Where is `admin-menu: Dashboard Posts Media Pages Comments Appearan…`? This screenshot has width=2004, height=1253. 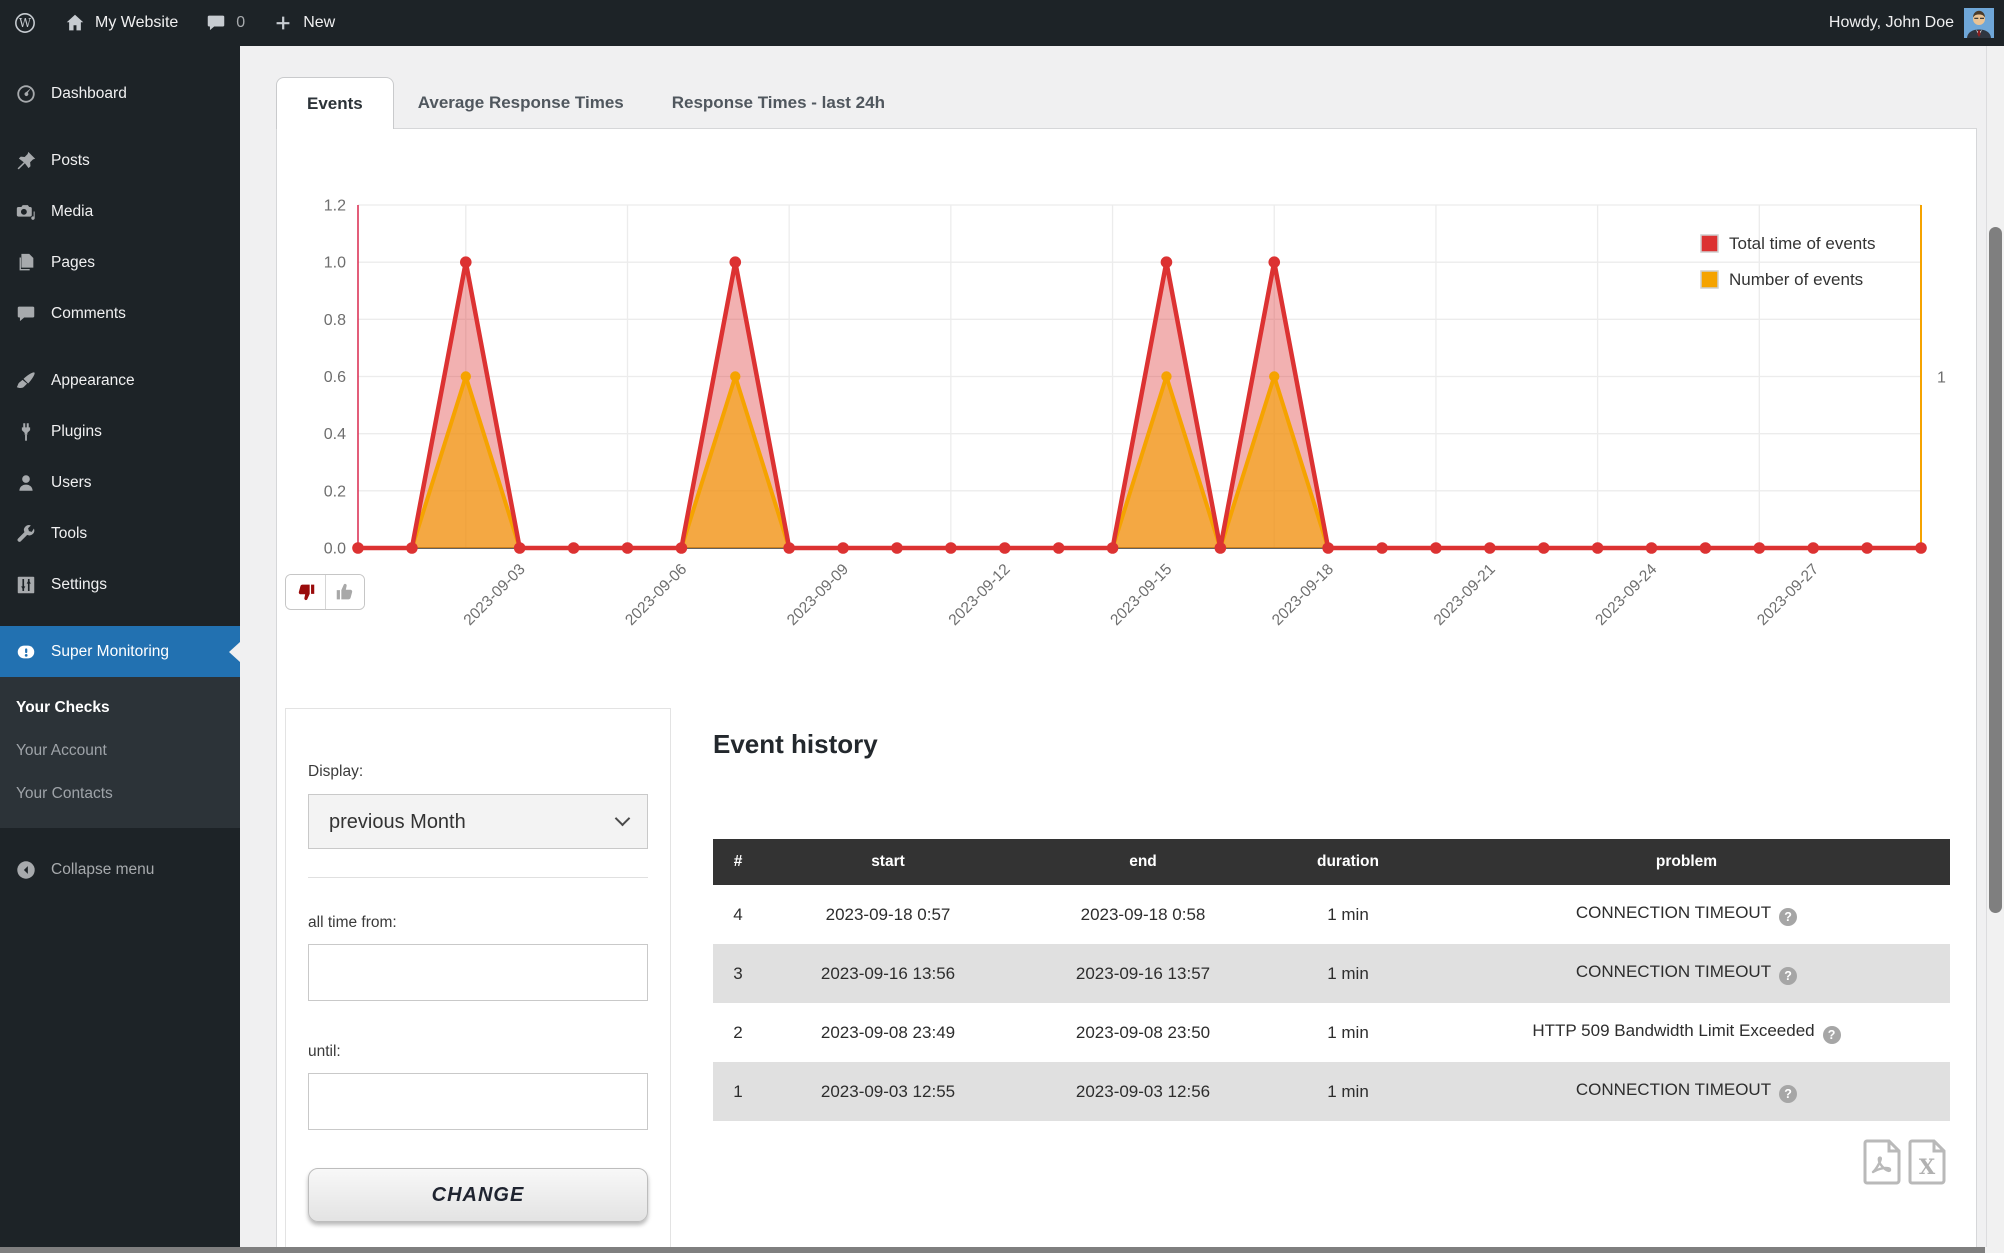 admin-menu: Dashboard Posts Media Pages Comments Appearan… is located at coordinates (120, 470).